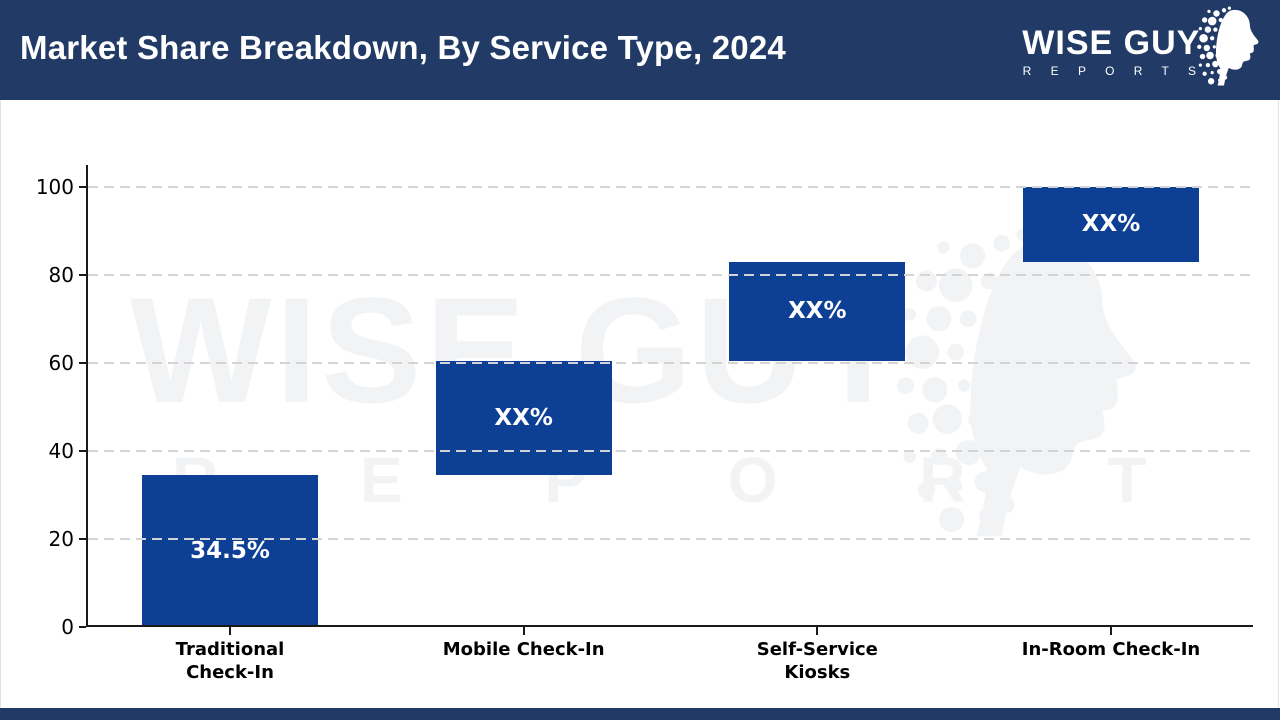  I want to click on y-tick-label-40: 40, so click(61, 451).